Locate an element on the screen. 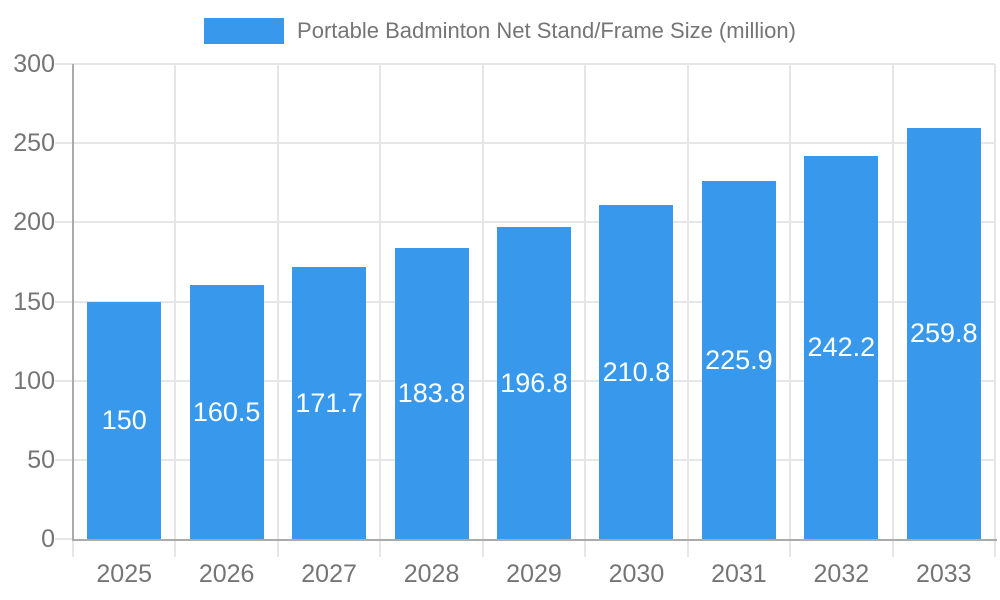 The width and height of the screenshot is (1000, 600). x-axis-line is located at coordinates (534, 540).